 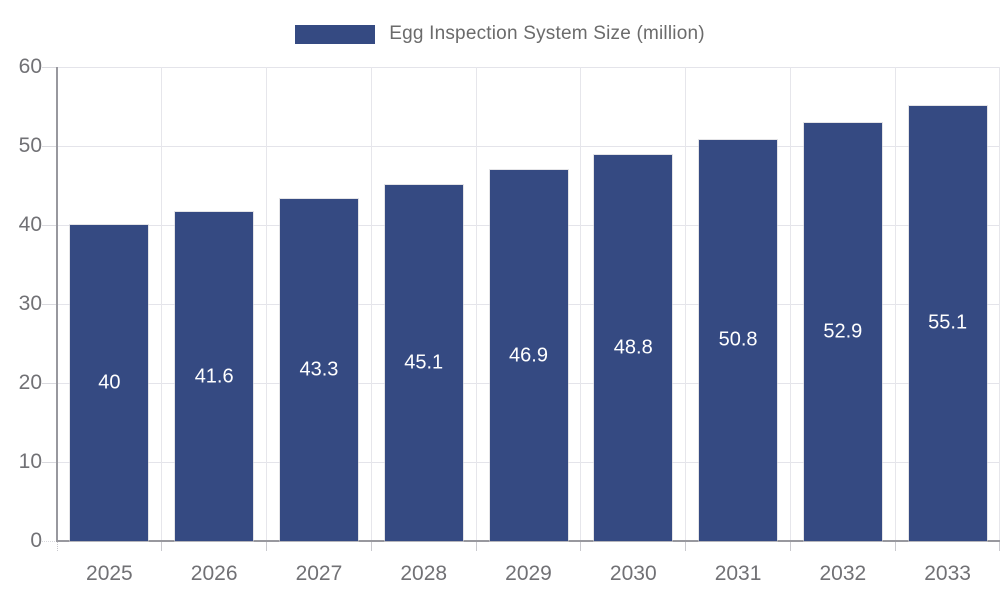 What do you see at coordinates (109, 573) in the screenshot?
I see `x-axis-tick-label: 2025` at bounding box center [109, 573].